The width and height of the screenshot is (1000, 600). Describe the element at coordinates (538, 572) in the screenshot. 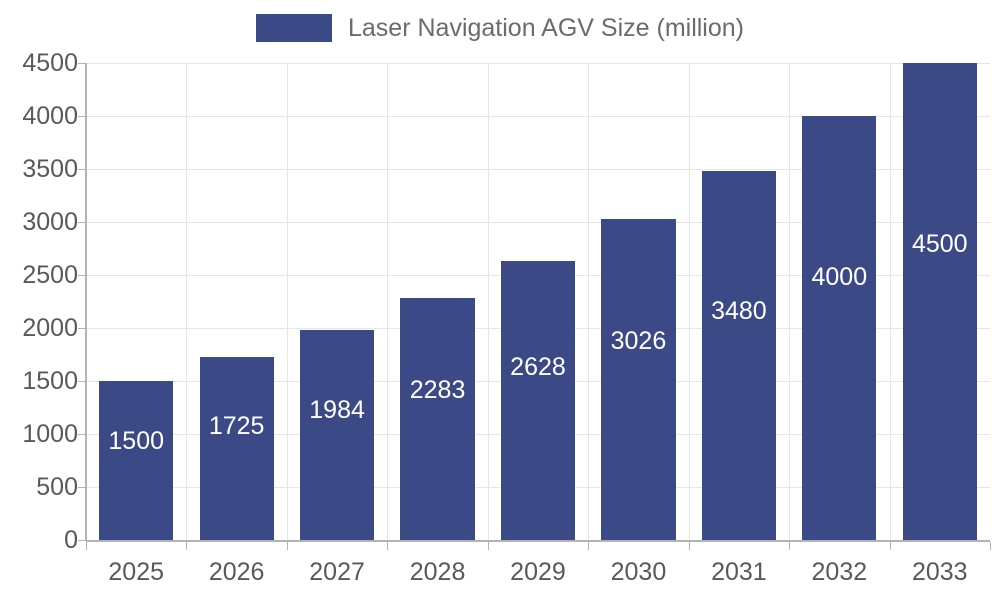

I see `x-axis-tick-label: 2029` at that location.